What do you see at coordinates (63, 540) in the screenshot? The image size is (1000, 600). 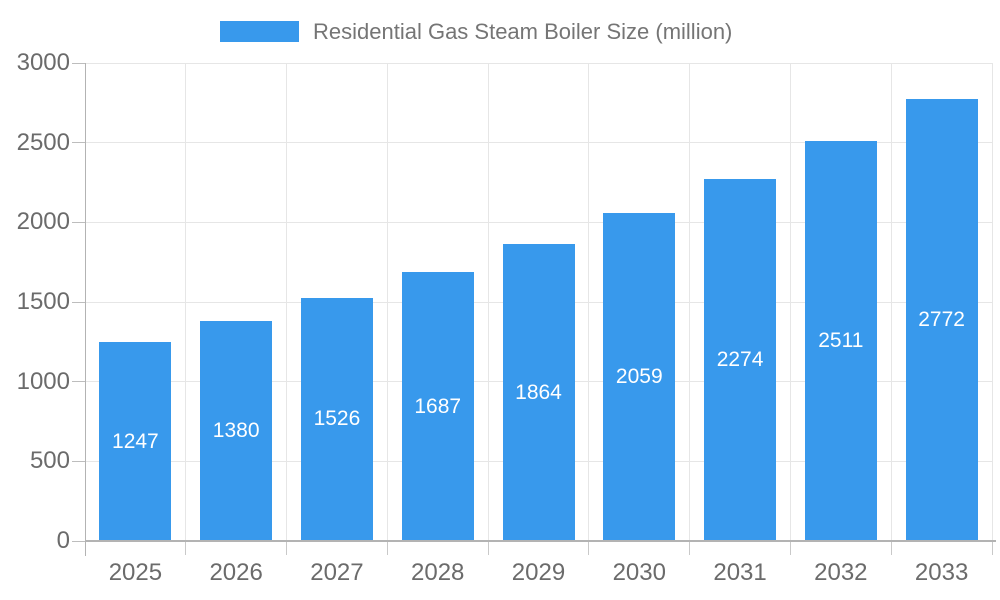 I see `y-axis-tick-label: 0` at bounding box center [63, 540].